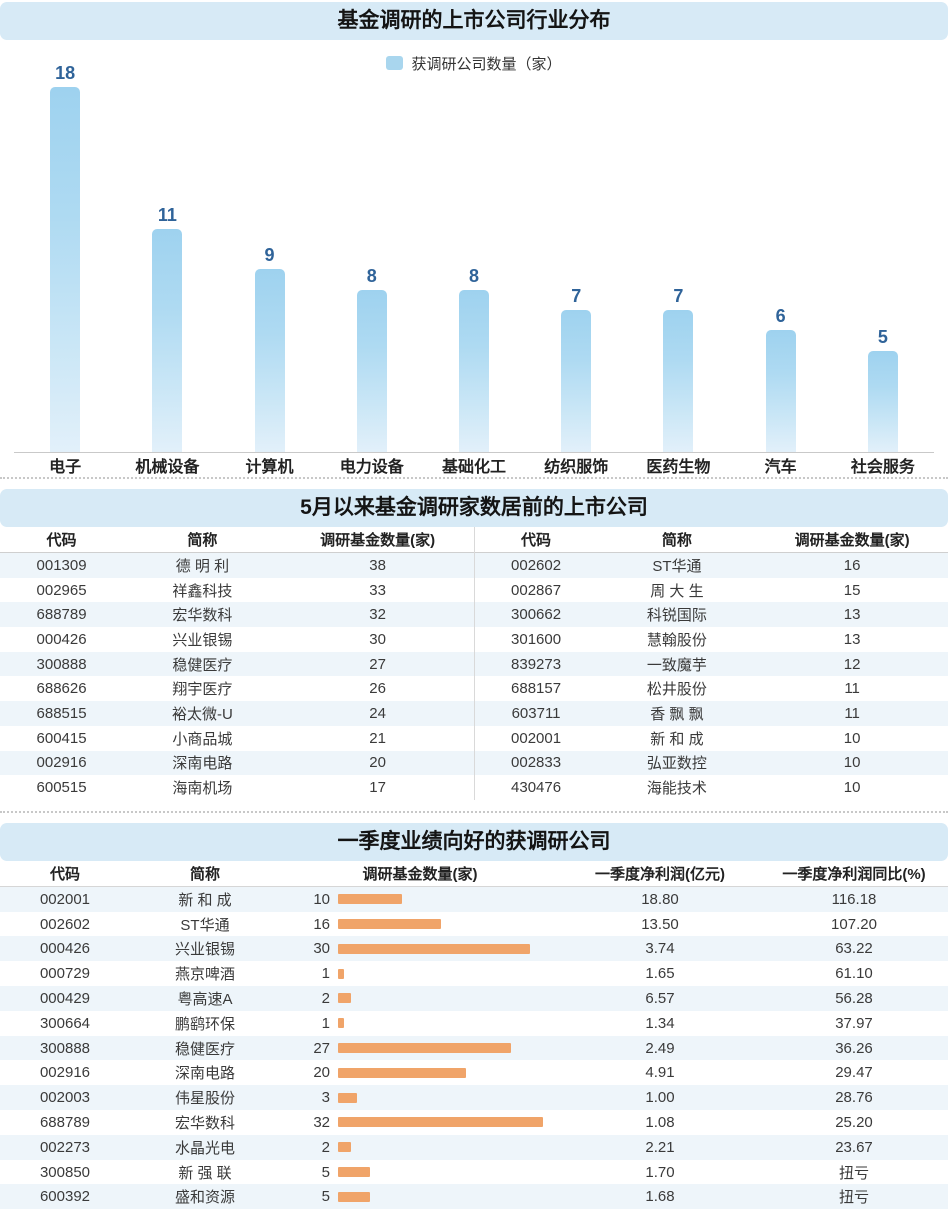  I want to click on stock-name: 周 大 生, so click(677, 591).